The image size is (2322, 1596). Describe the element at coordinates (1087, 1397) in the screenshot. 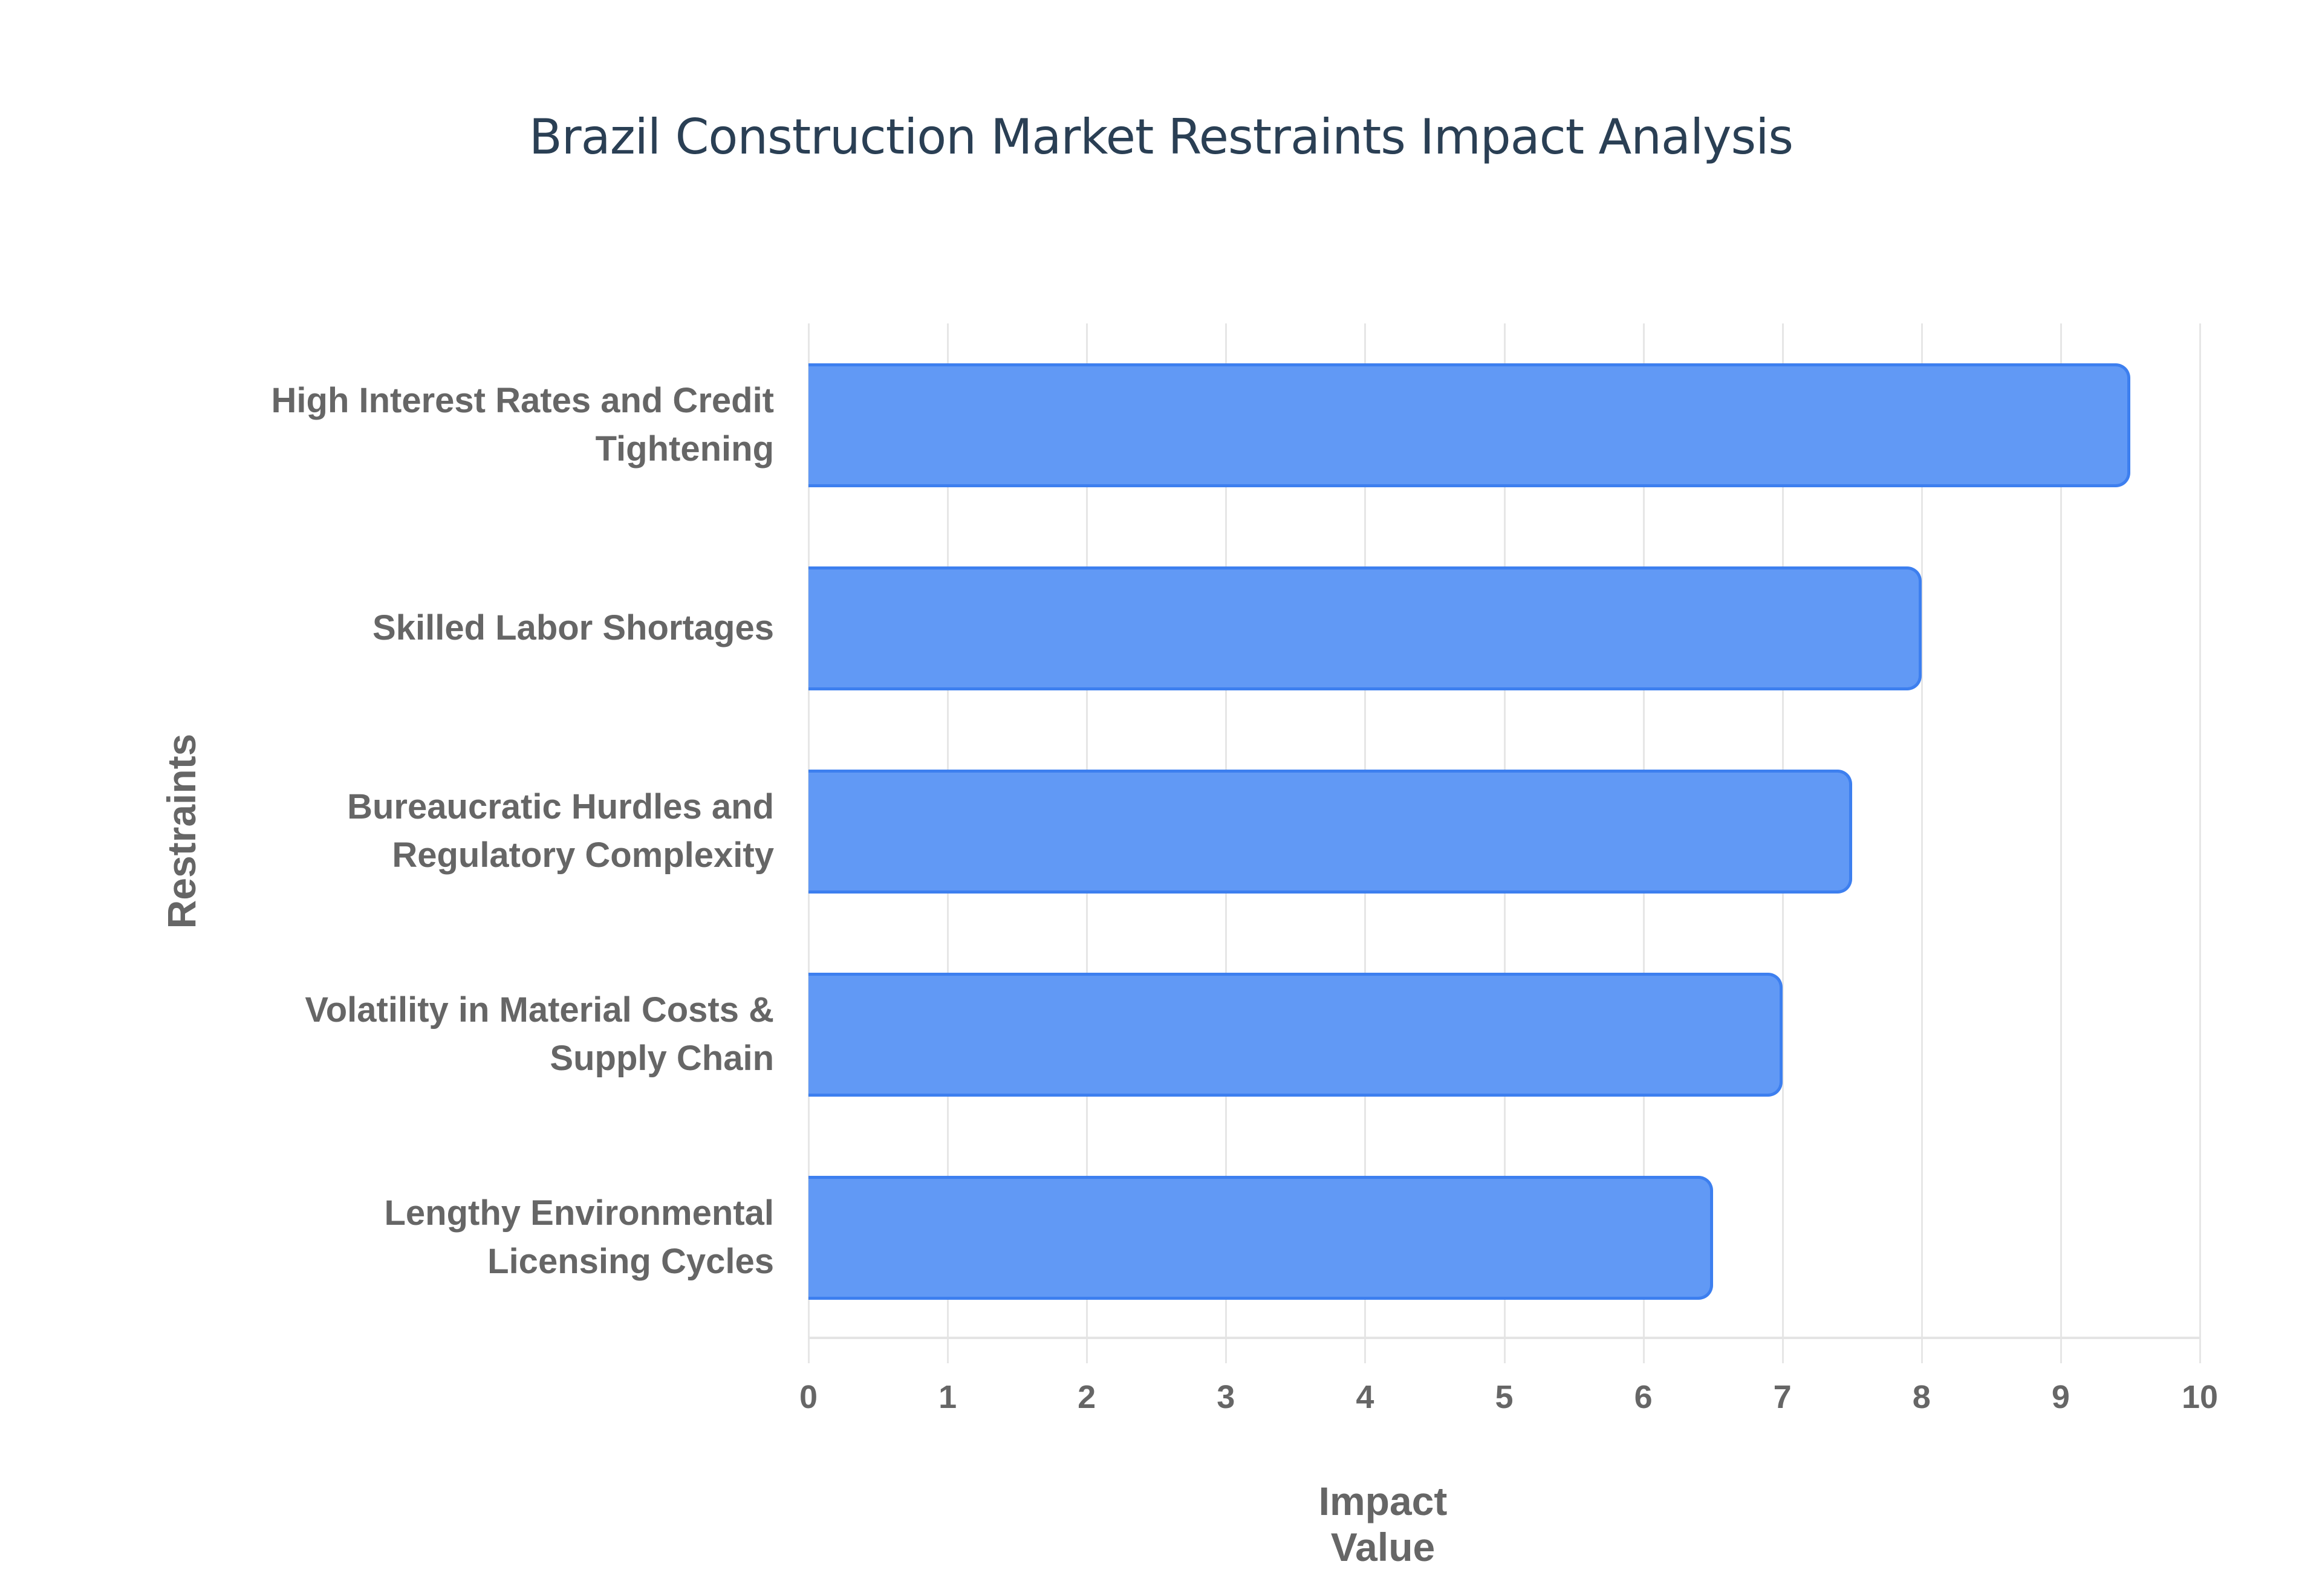

I see `x-tick-label: 2` at that location.